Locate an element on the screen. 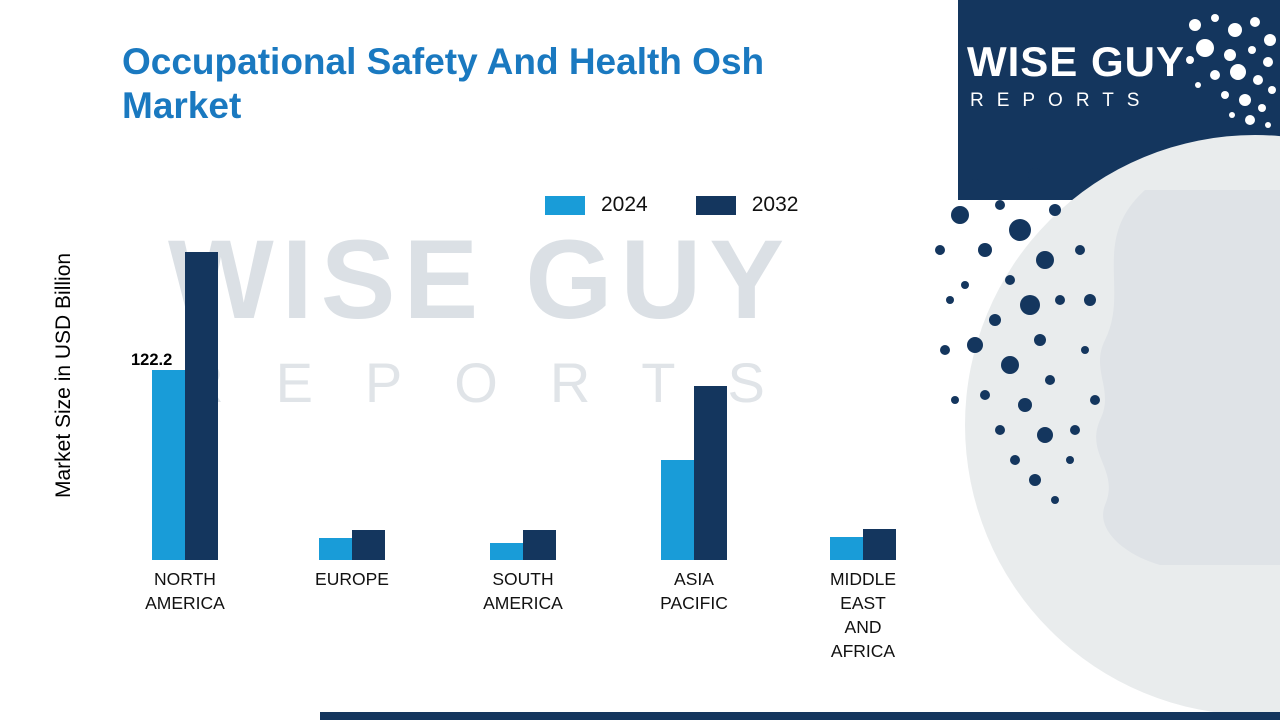  legend-label-2032: 2032 is located at coordinates (775, 204).